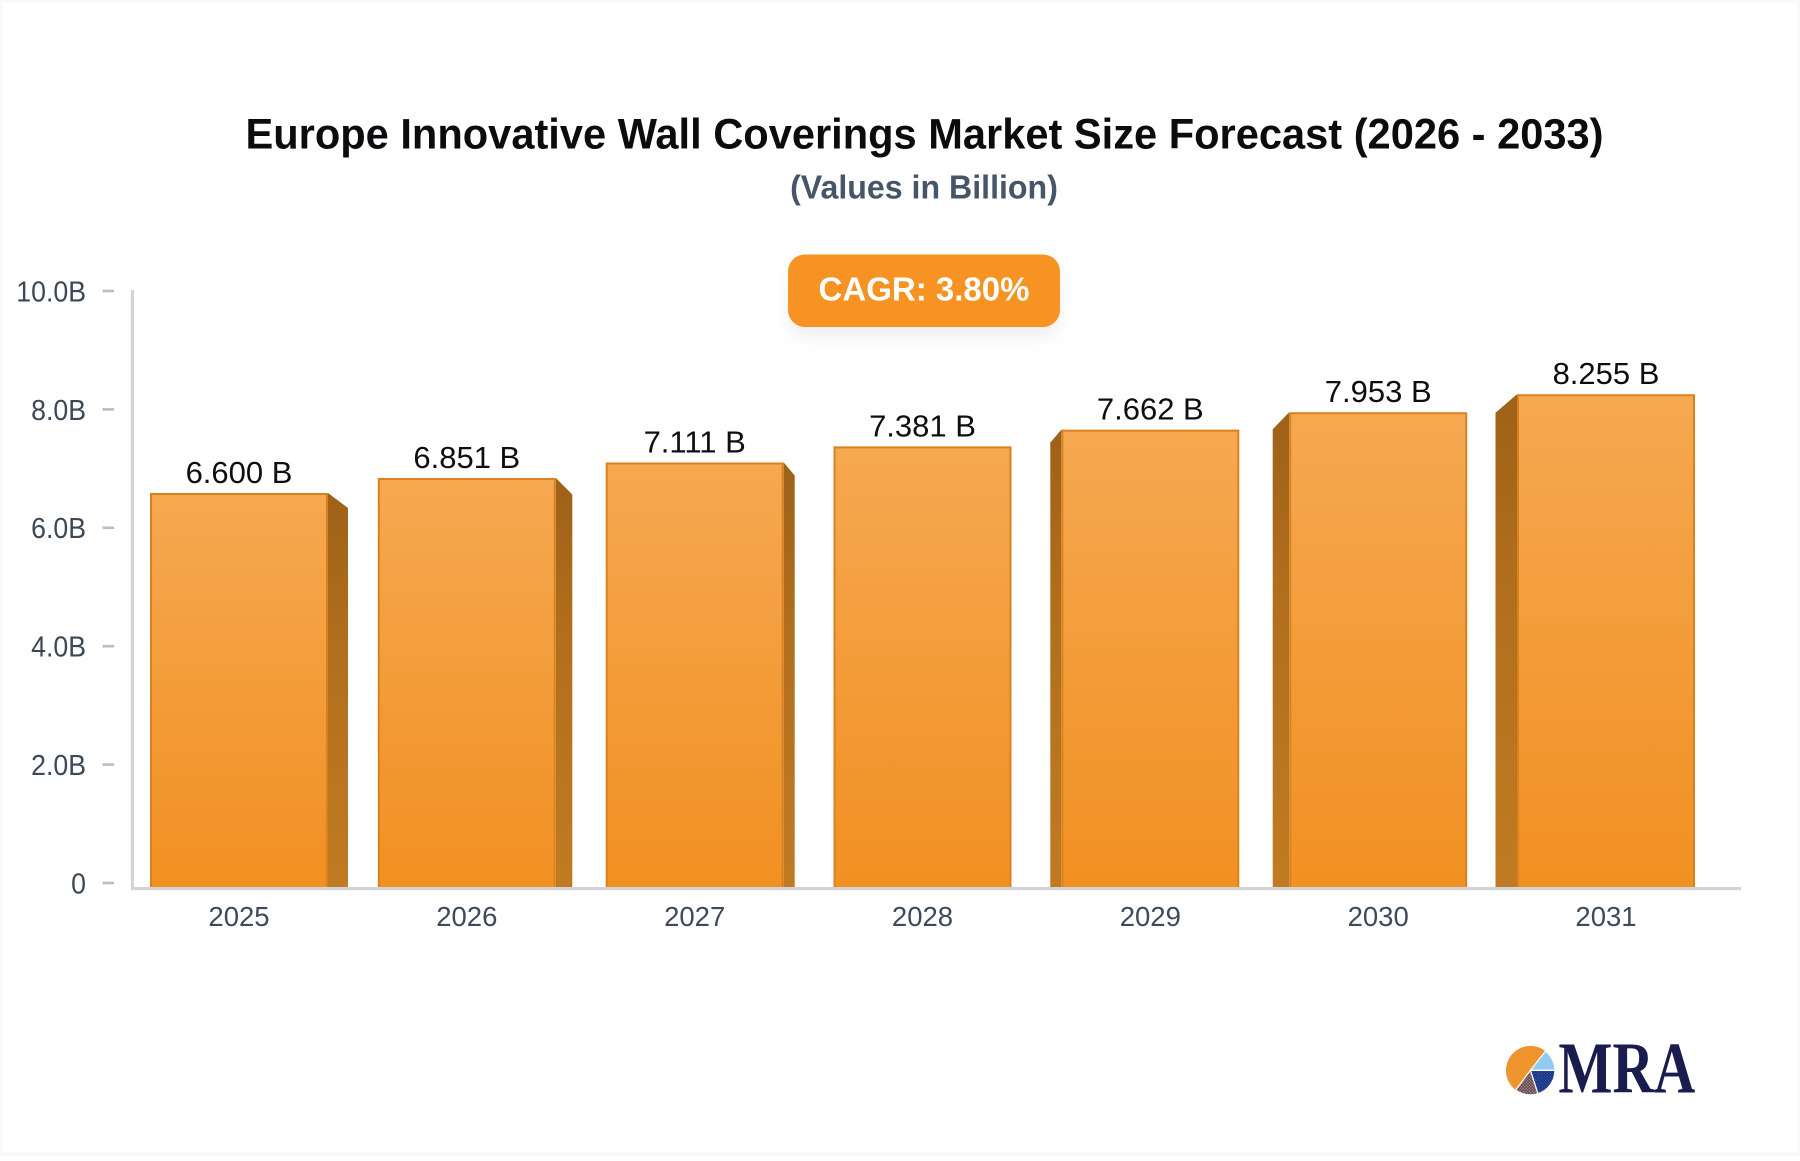  I want to click on svg-text: 2029, so click(1150, 916).